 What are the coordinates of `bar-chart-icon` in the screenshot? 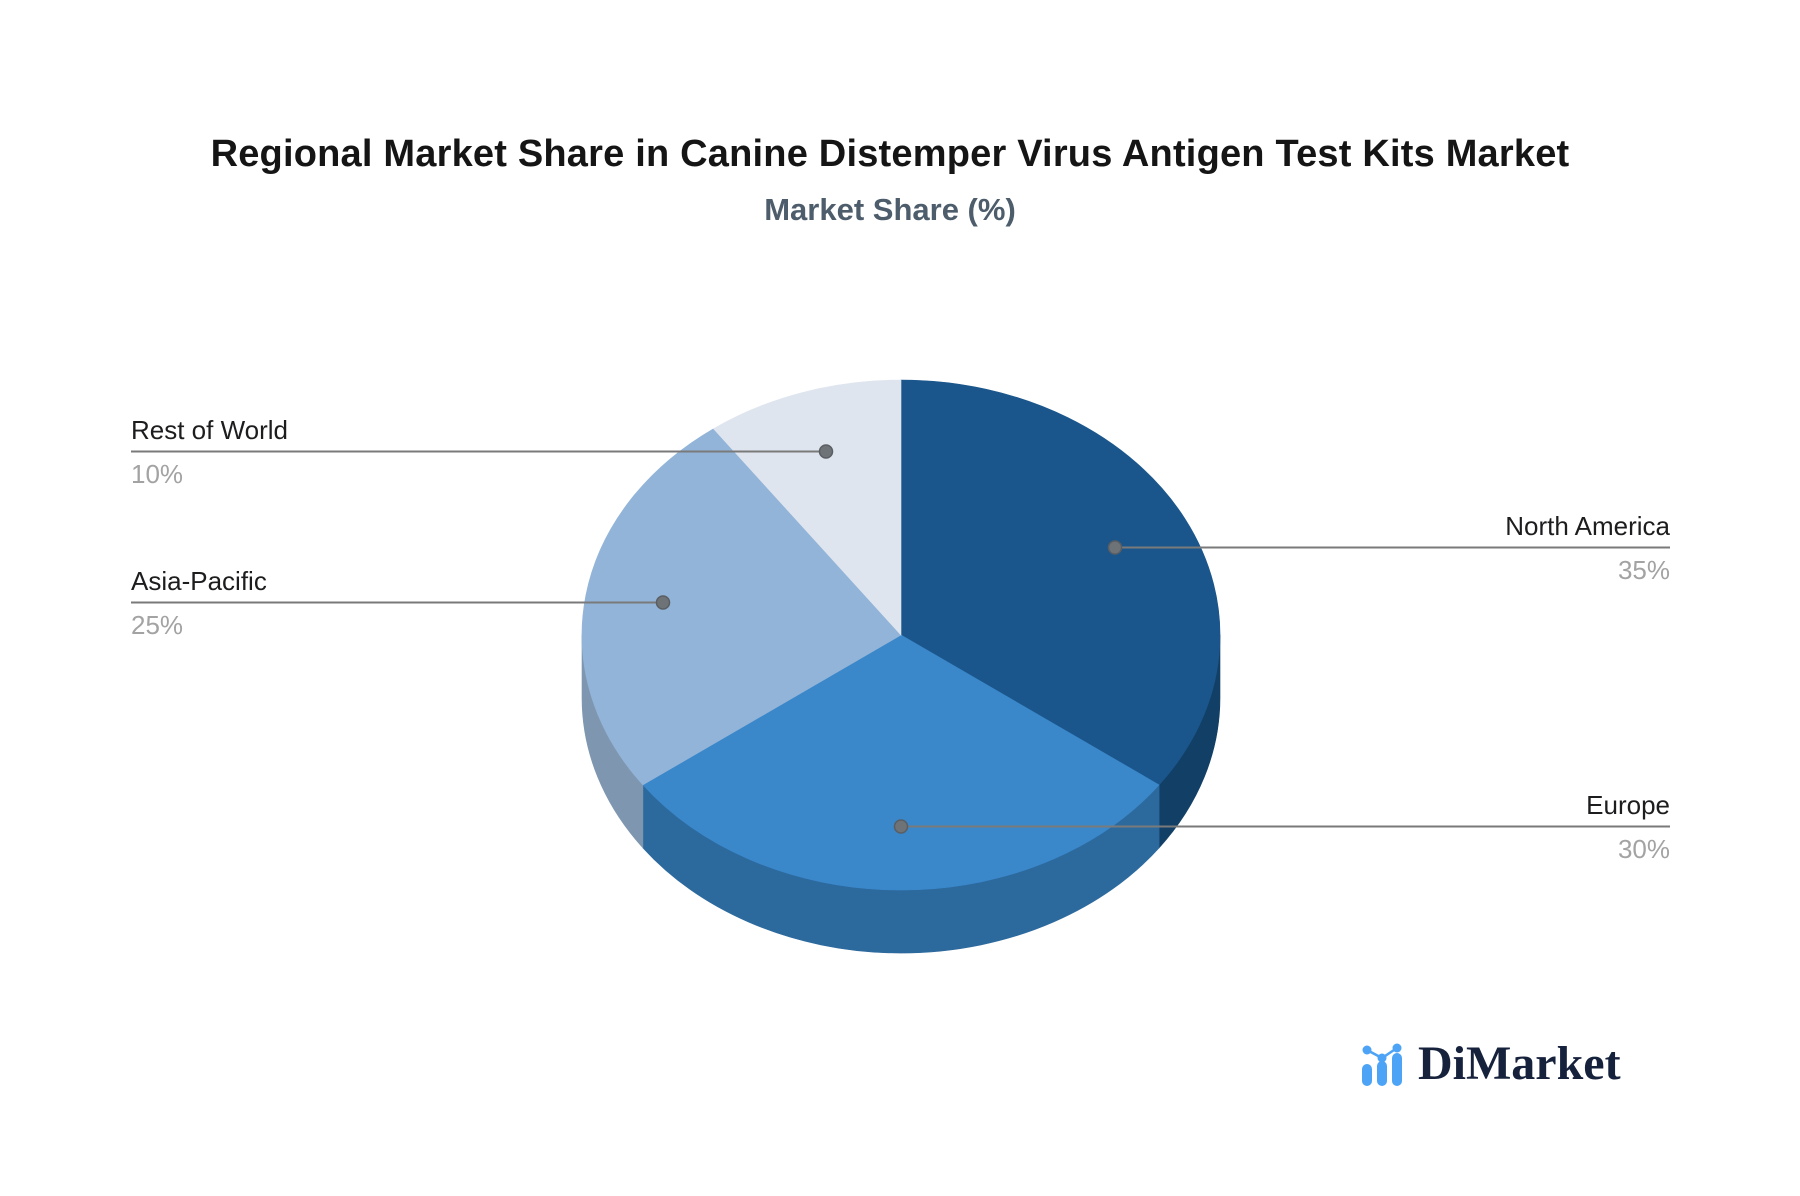 It's located at (1382, 1064).